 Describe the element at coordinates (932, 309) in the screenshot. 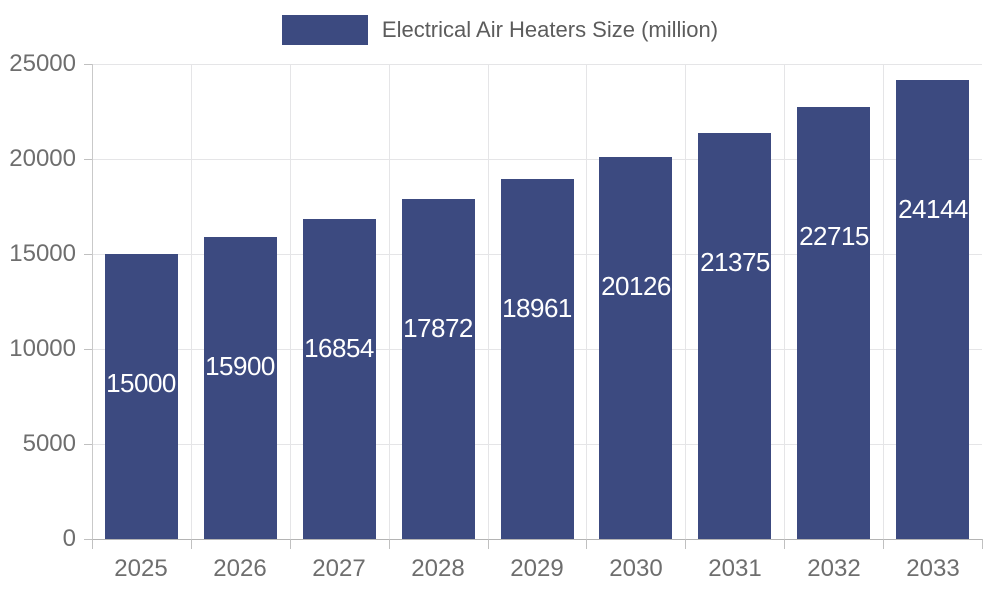

I see `bar-2033` at that location.